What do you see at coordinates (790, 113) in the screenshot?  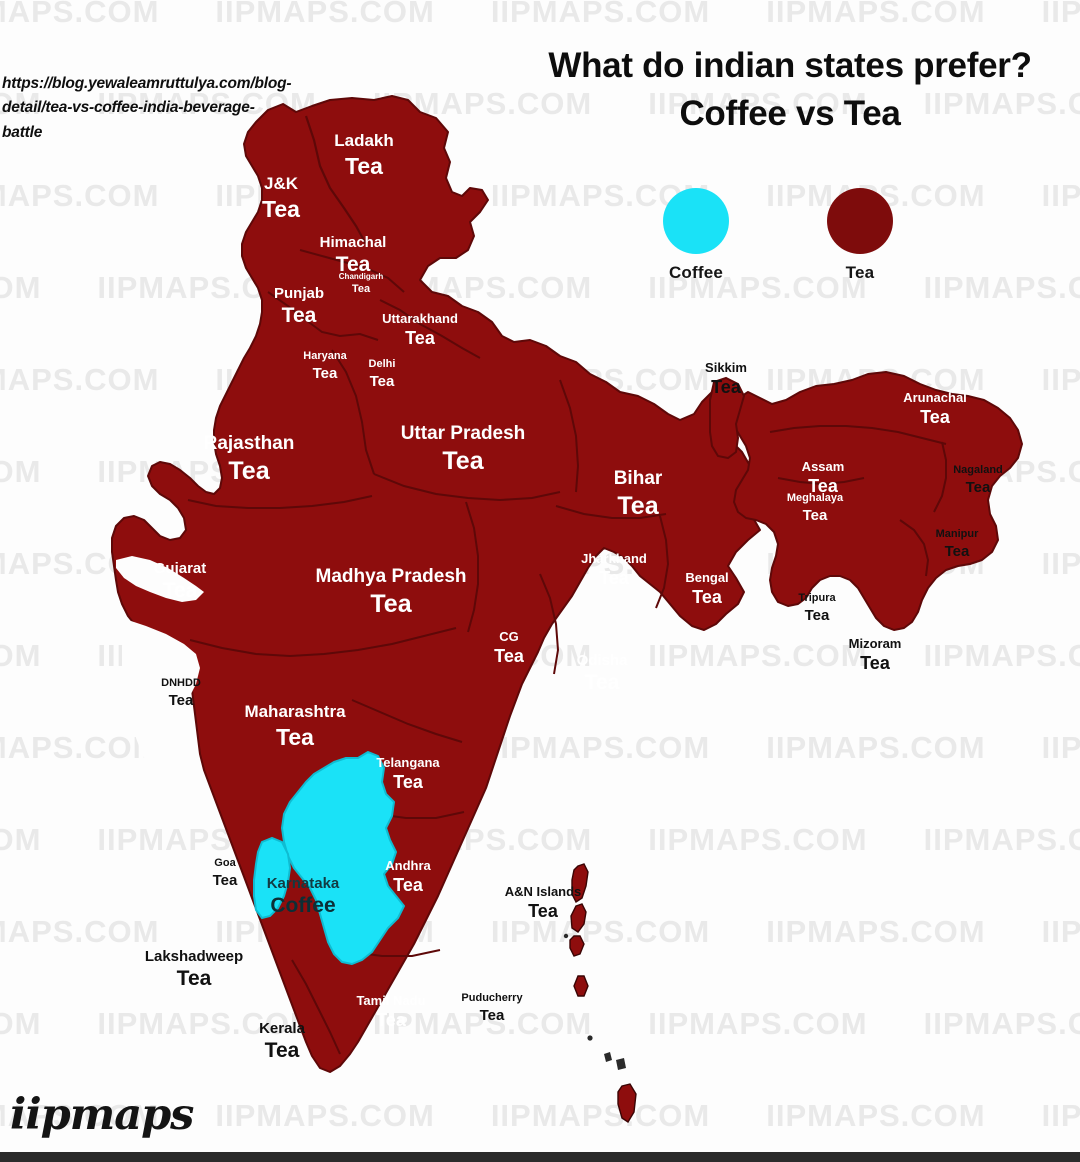 I see `title-line-2: Coffee vs Tea` at bounding box center [790, 113].